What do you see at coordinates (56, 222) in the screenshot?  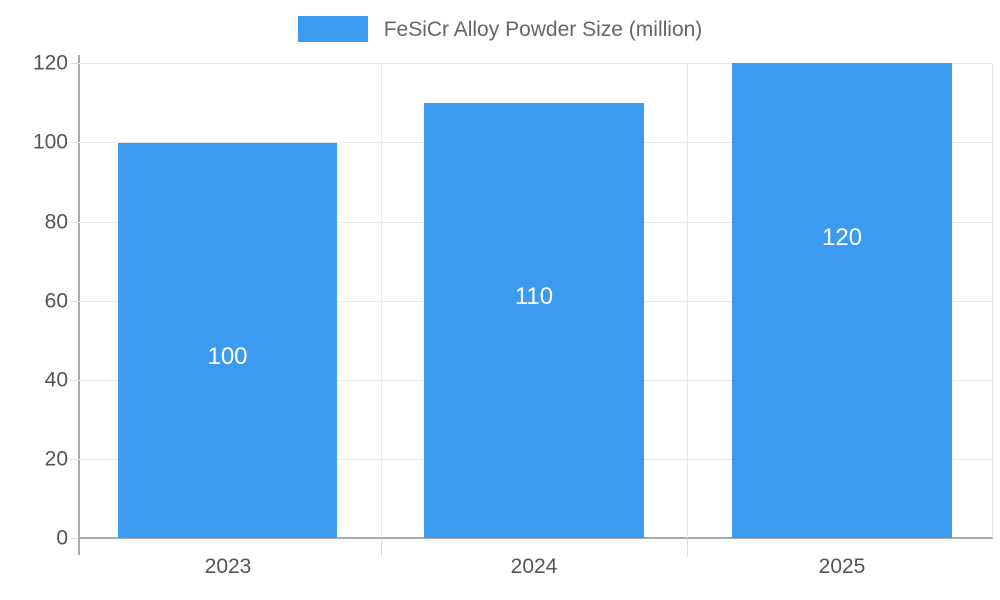 I see `y-tick-label-80: 80` at bounding box center [56, 222].